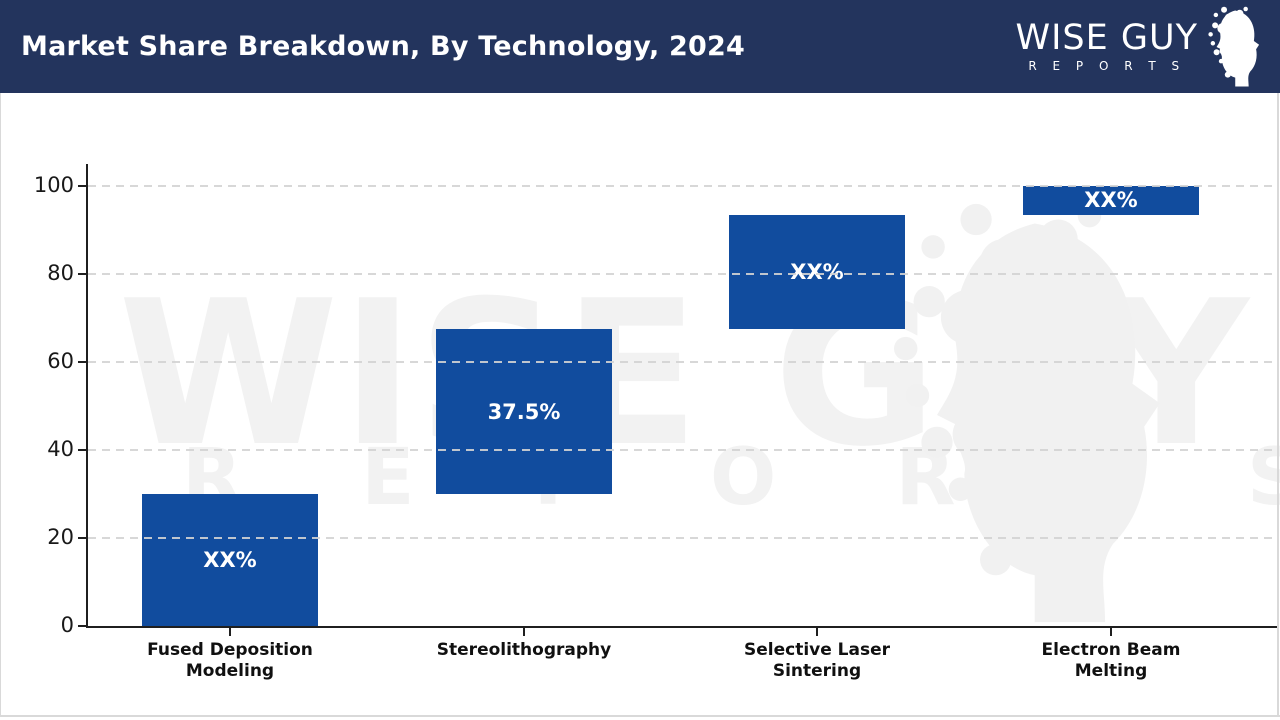 This screenshot has height=720, width=1280. Describe the element at coordinates (67, 625) in the screenshot. I see `y-tick-label: 0` at that location.